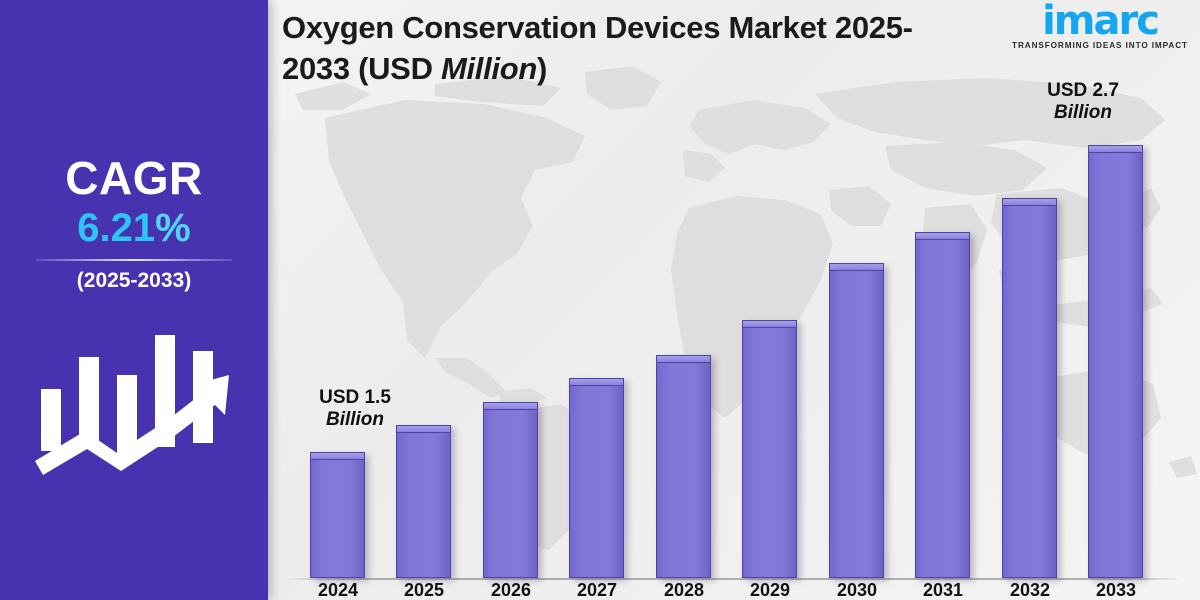  What do you see at coordinates (134, 280) in the screenshot?
I see `cagr-period: (2025-2033)` at bounding box center [134, 280].